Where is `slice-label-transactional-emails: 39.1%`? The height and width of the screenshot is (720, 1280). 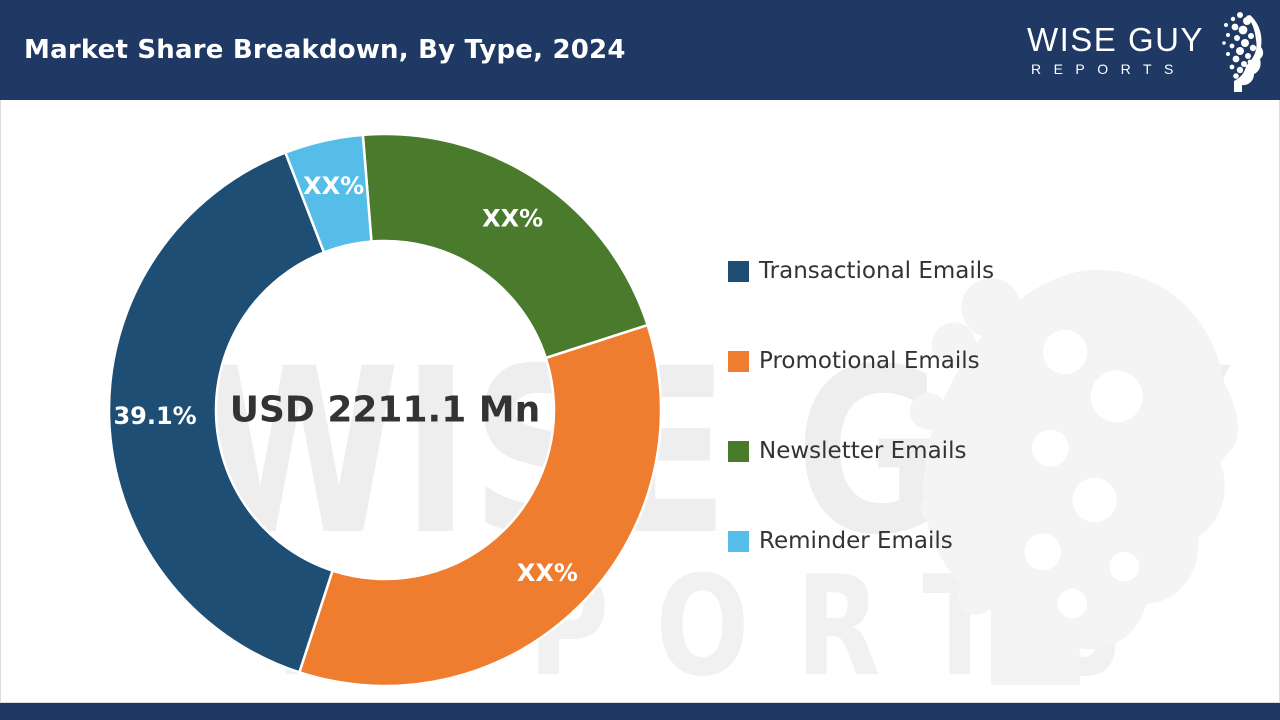 slice-label-transactional-emails: 39.1% is located at coordinates (154, 416).